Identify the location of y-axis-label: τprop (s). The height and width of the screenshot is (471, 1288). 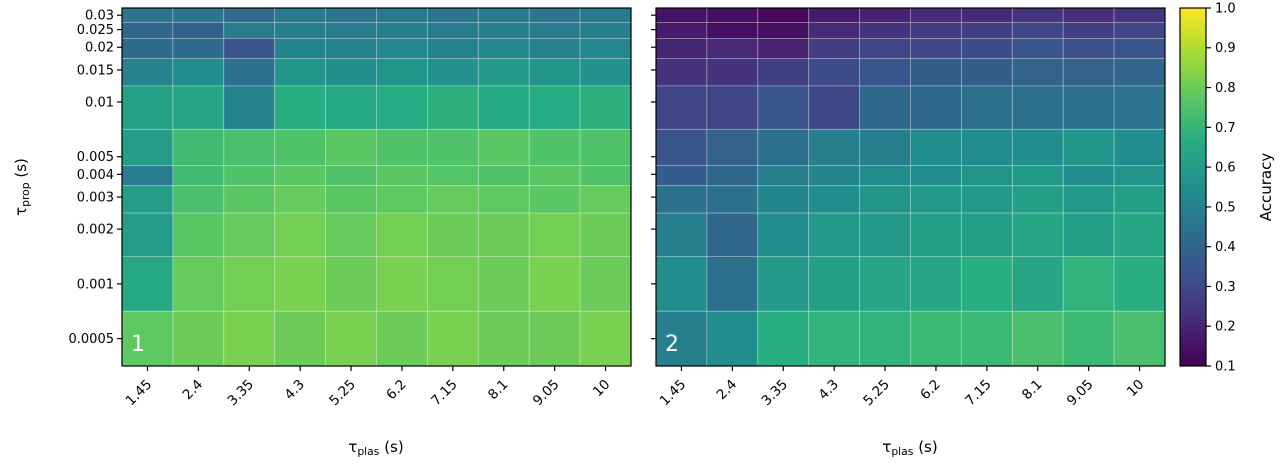
(22, 187).